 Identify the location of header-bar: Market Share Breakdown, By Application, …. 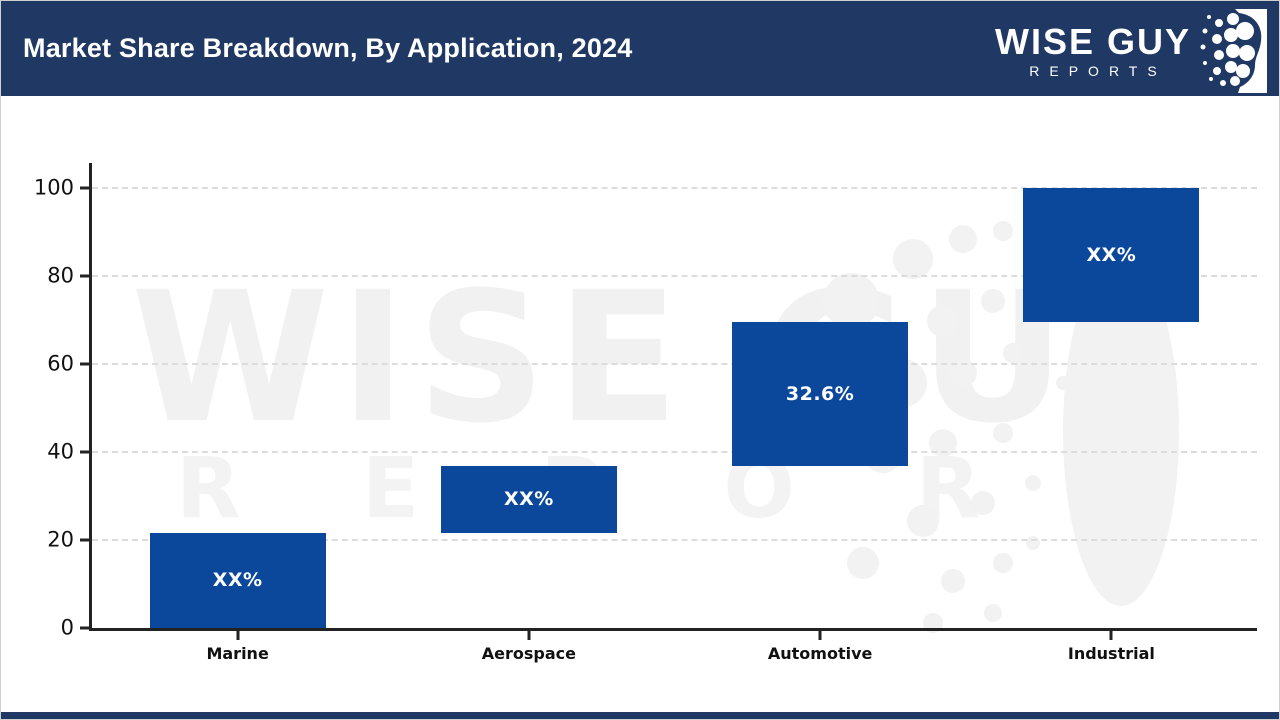
(640, 48).